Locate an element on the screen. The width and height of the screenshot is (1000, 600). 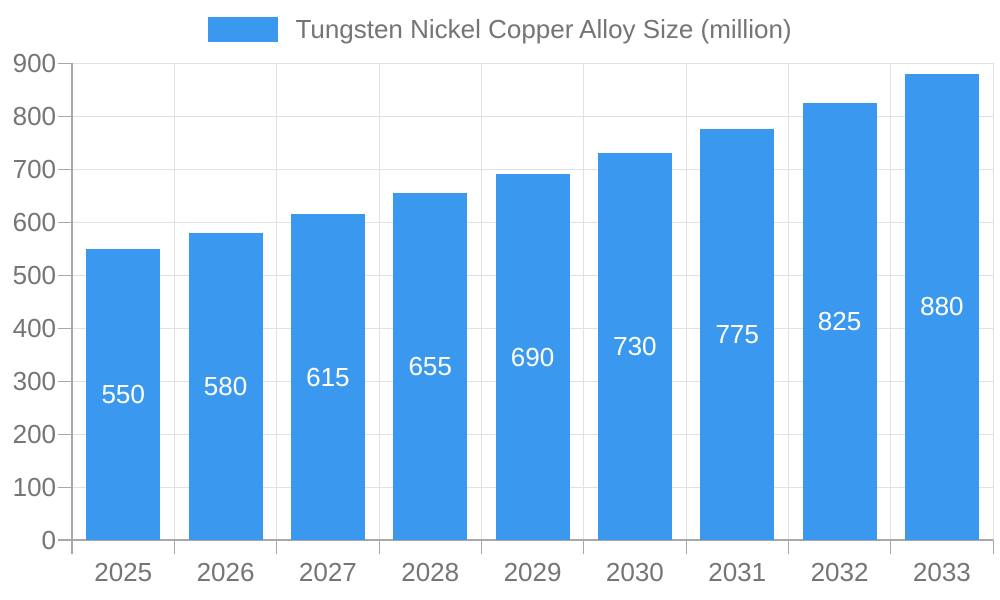
bar-value-label: 825 is located at coordinates (839, 320).